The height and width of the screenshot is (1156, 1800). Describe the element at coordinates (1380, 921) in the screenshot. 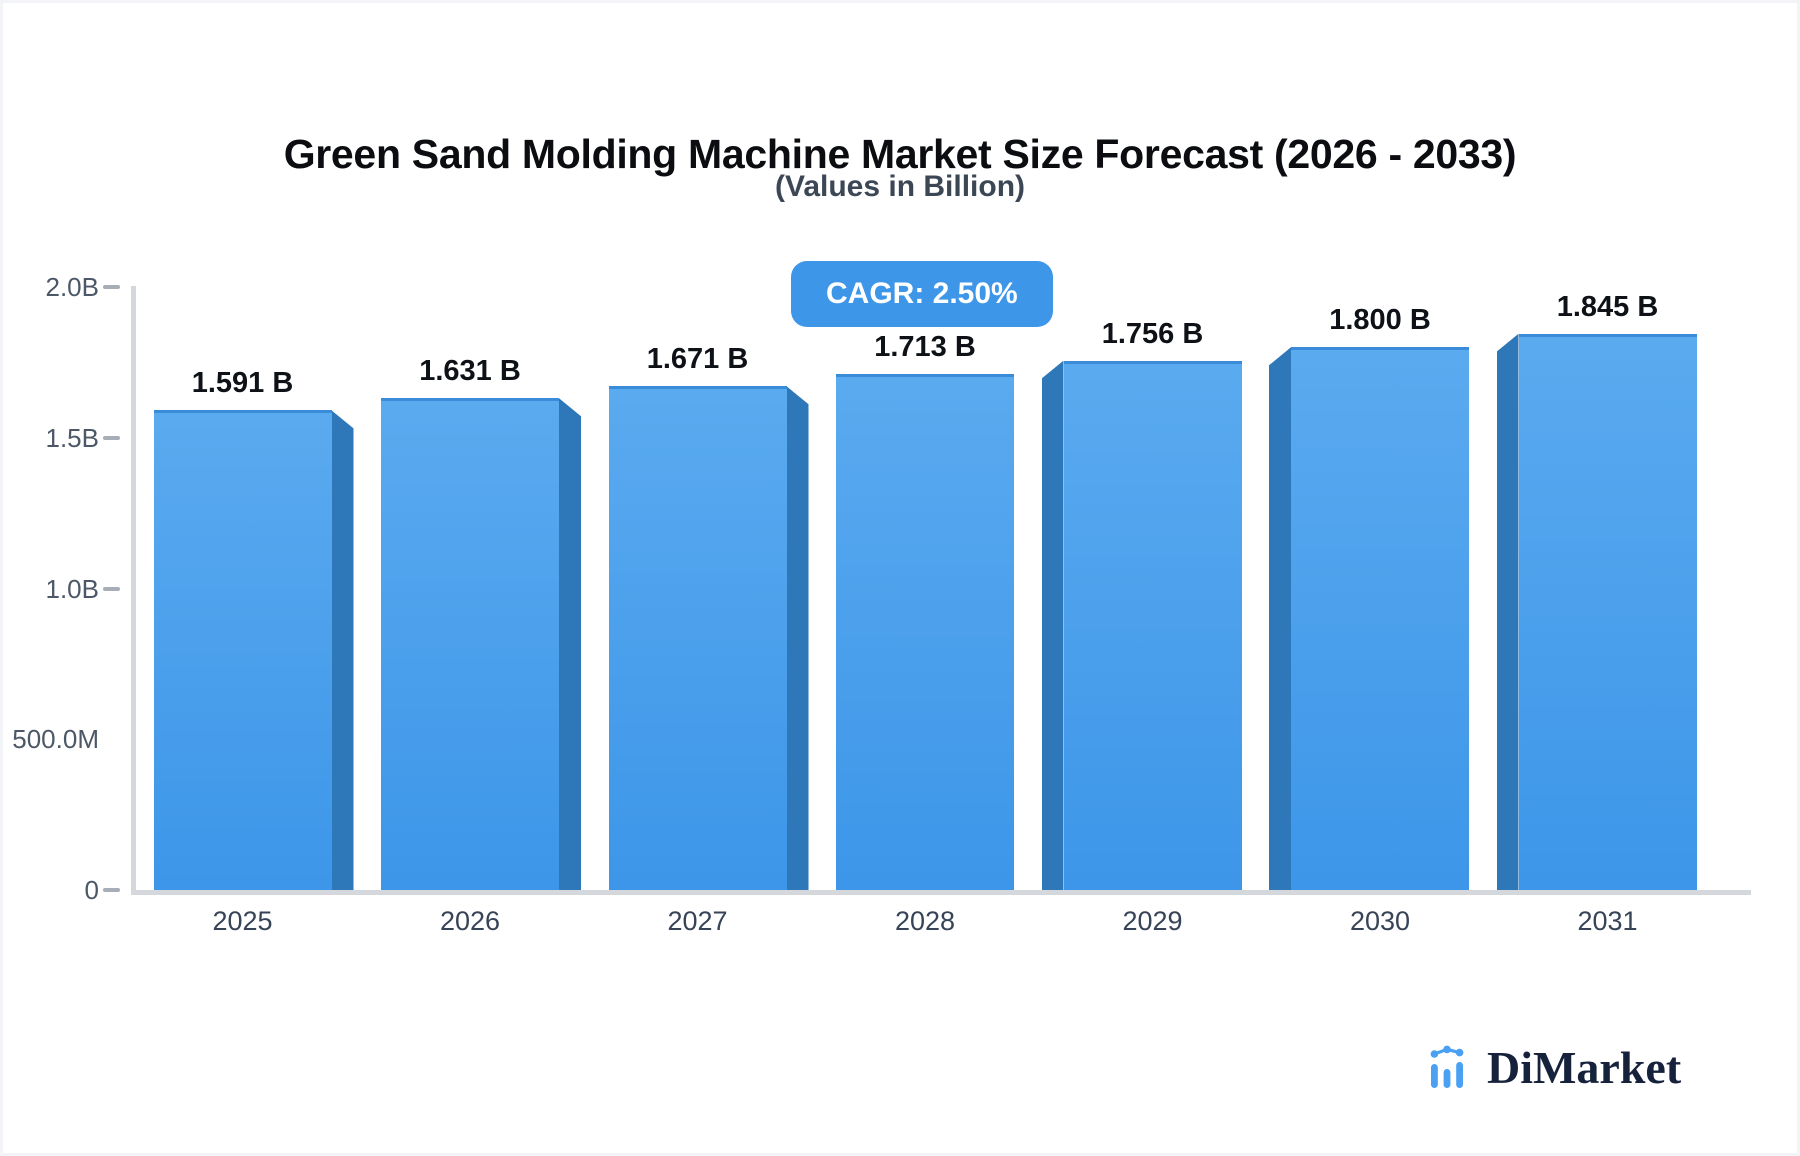

I see `x-axis-label: 2030` at that location.